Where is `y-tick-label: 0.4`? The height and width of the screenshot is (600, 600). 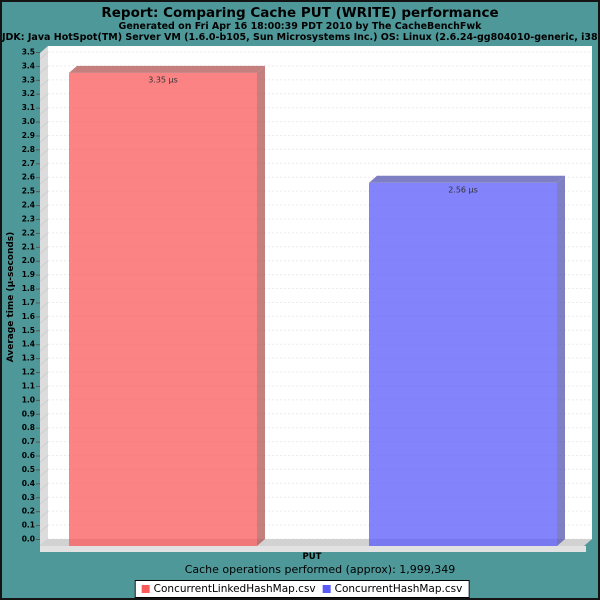 y-tick-label: 0.4 is located at coordinates (28, 483).